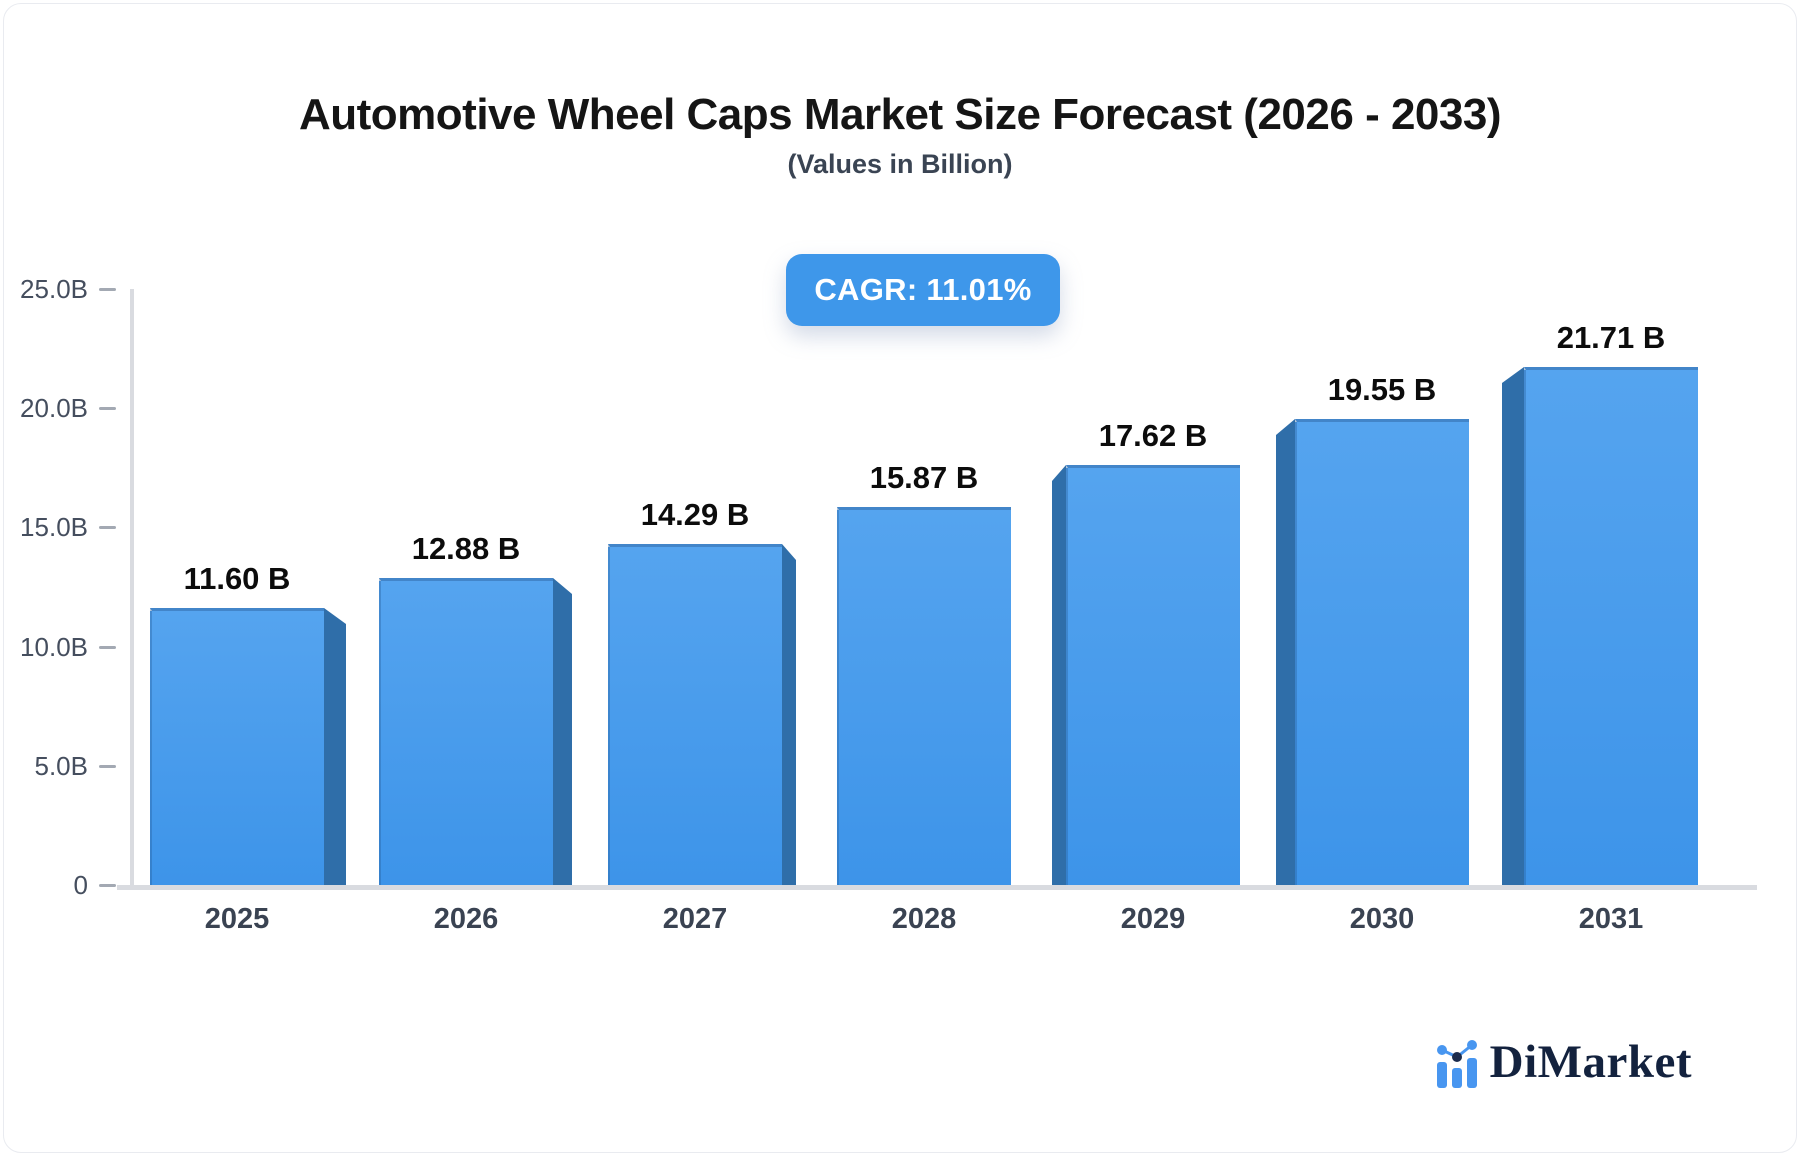 The image size is (1800, 1156). I want to click on bar-2026, so click(466, 731).